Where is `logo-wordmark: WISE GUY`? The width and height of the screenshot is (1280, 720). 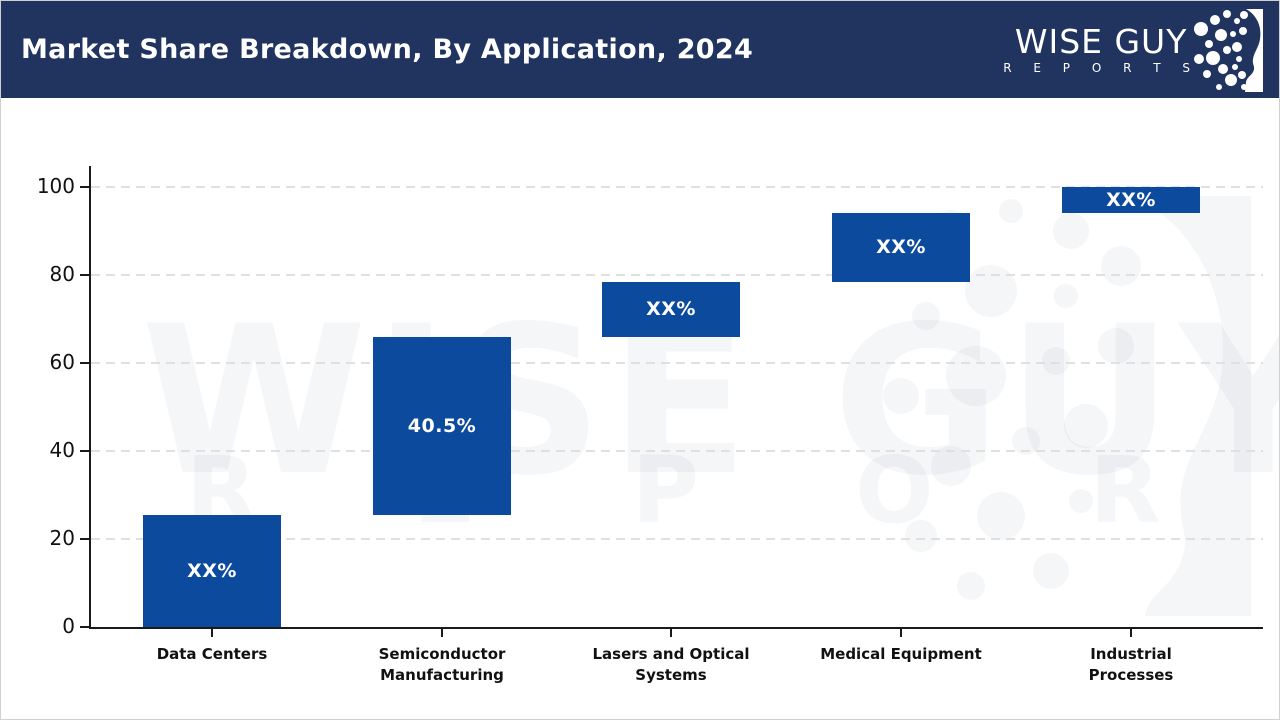 logo-wordmark: WISE GUY is located at coordinates (1101, 41).